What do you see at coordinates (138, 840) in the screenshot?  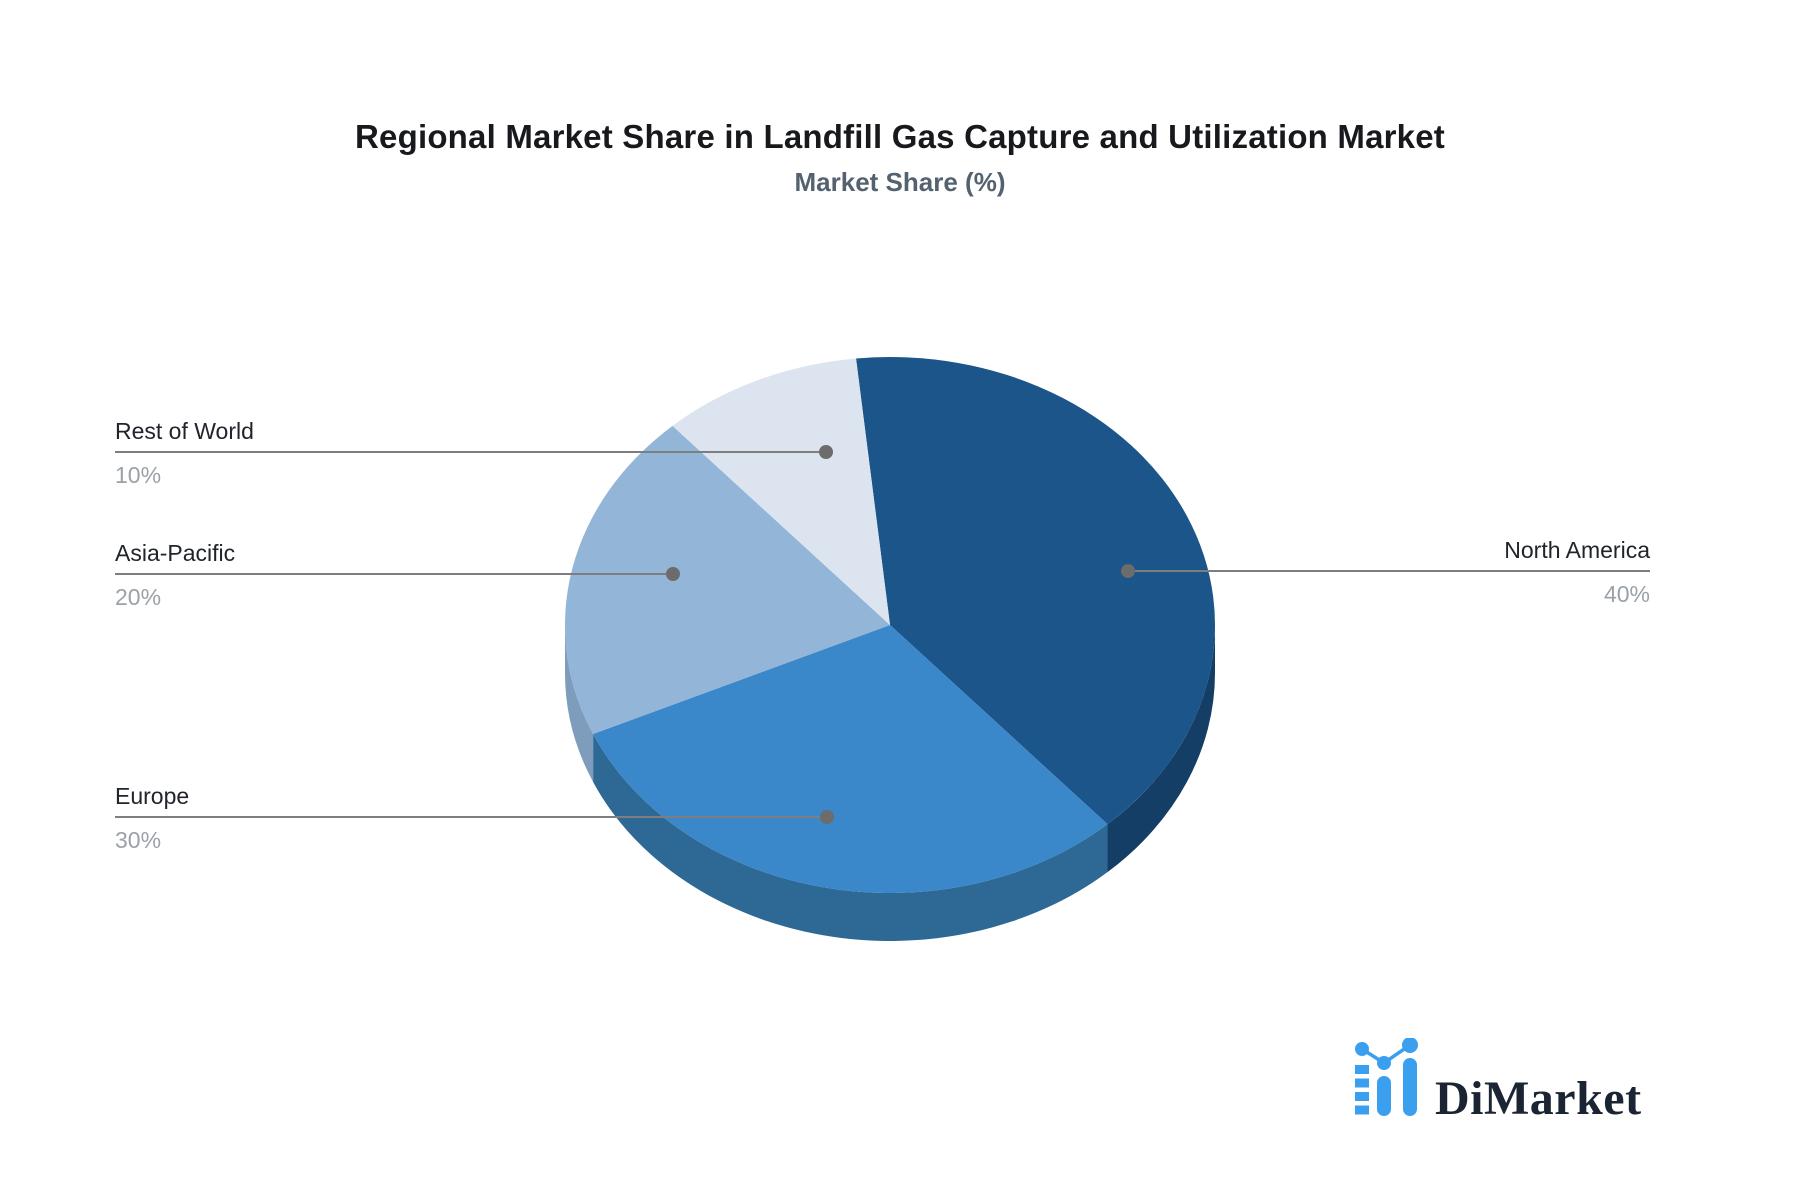 I see `slice-percent: 30%` at bounding box center [138, 840].